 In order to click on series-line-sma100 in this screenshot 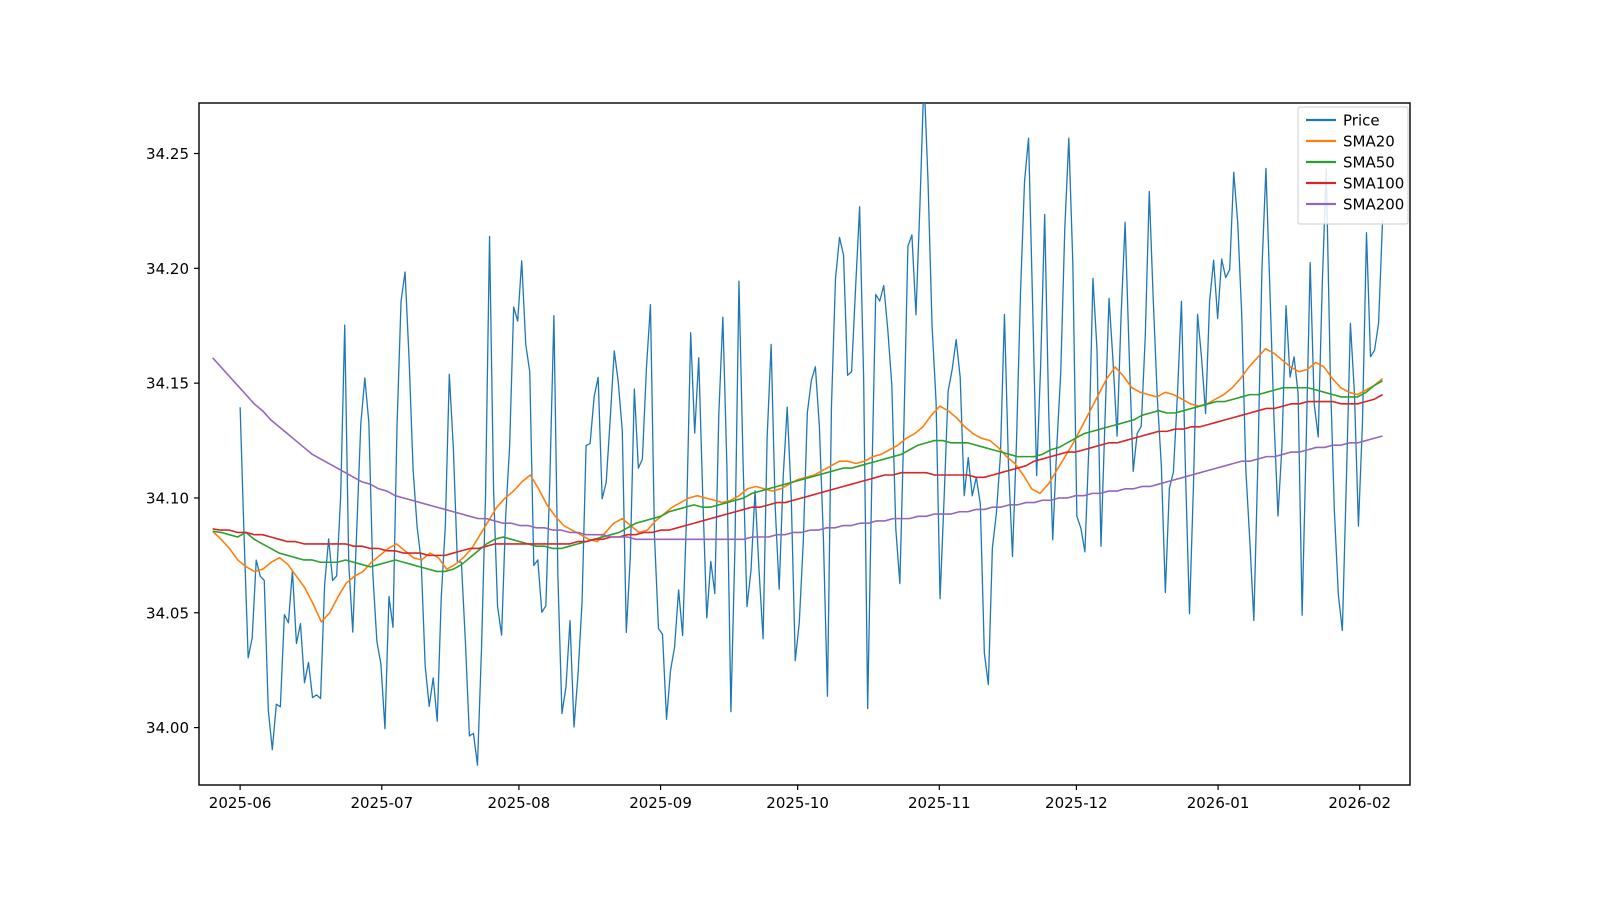, I will do `click(797, 475)`.